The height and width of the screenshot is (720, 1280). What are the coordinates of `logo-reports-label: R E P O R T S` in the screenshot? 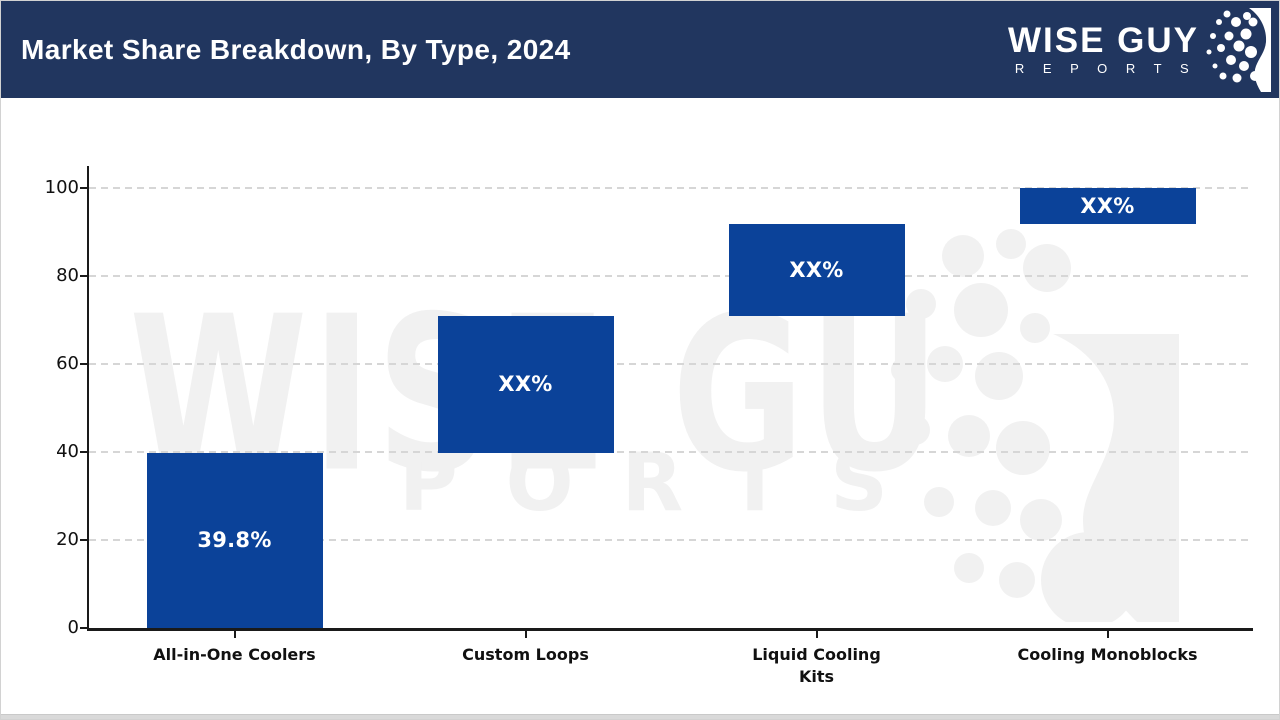 It's located at (1105, 68).